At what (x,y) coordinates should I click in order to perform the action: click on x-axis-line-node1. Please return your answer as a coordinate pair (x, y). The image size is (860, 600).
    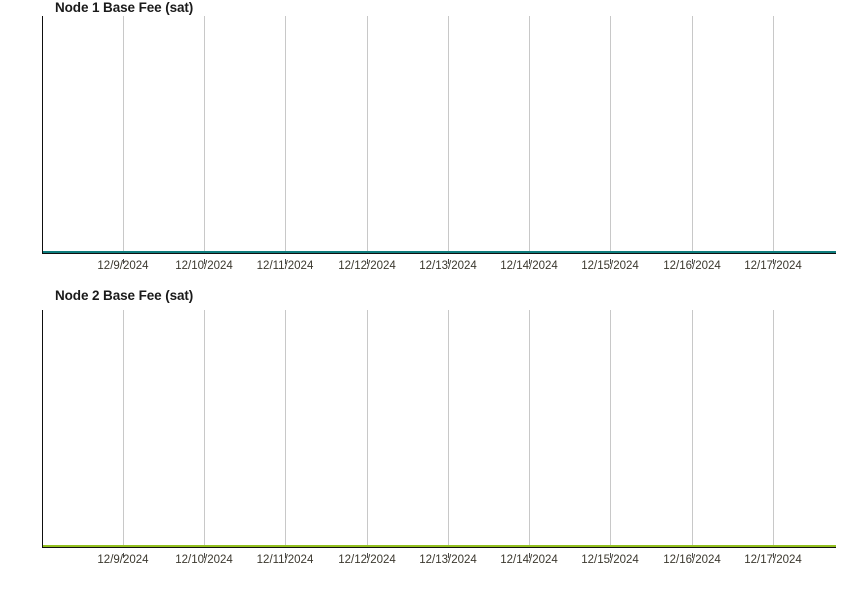
    Looking at the image, I should click on (439, 253).